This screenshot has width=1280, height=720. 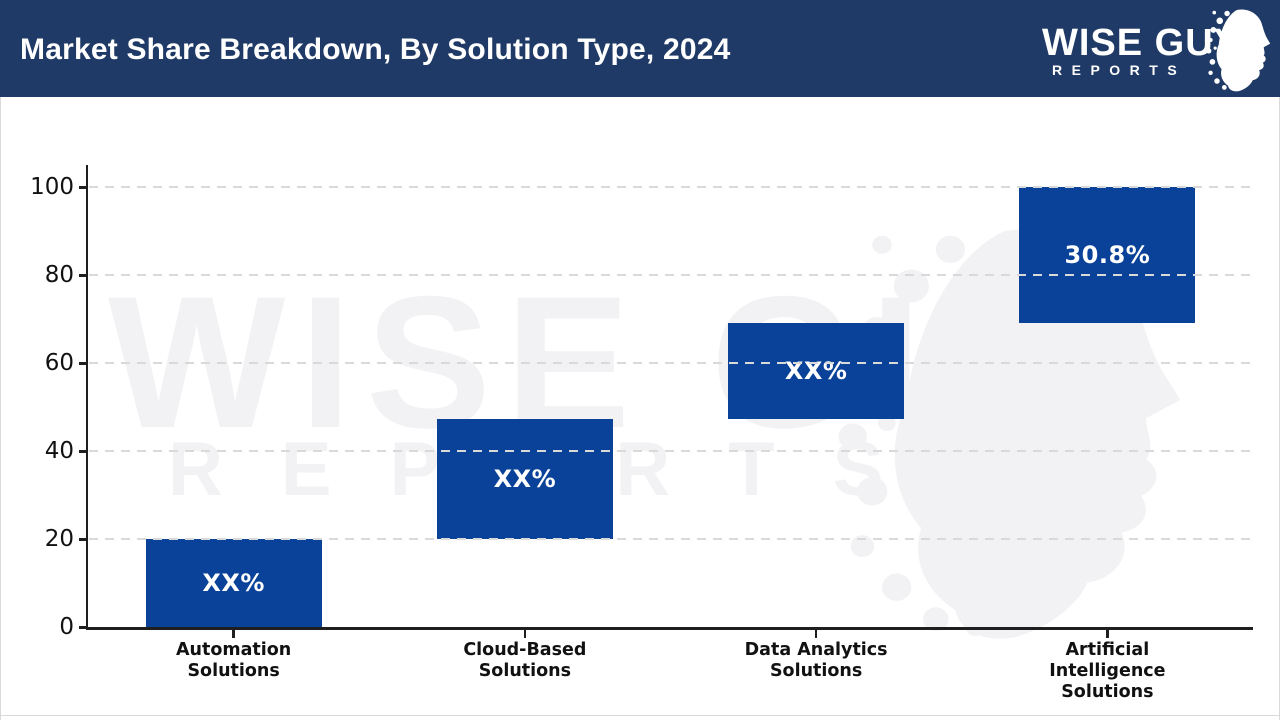 What do you see at coordinates (525, 660) in the screenshot?
I see `x-category-label: Cloud-Based Solutions` at bounding box center [525, 660].